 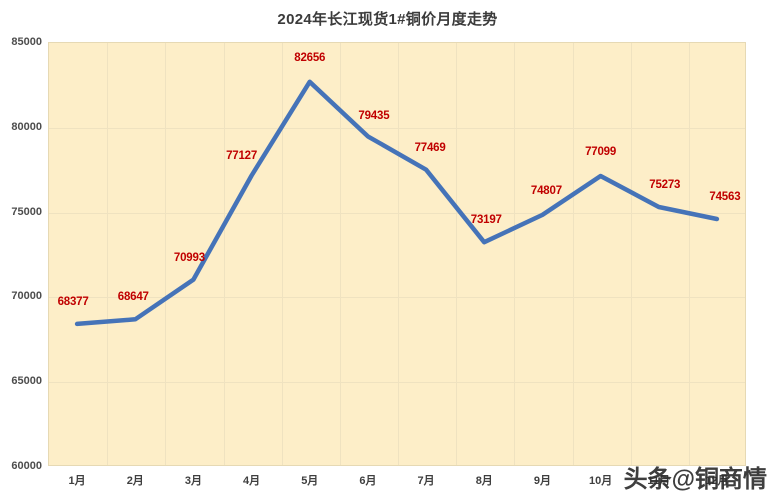 I want to click on data-point-label: 77099, so click(x=601, y=152).